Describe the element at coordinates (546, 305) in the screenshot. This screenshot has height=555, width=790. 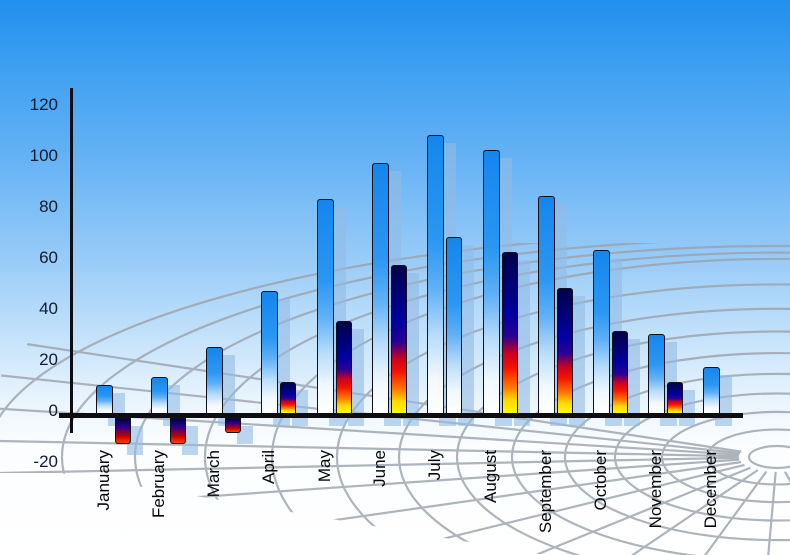
I see `bar-september-primary` at that location.